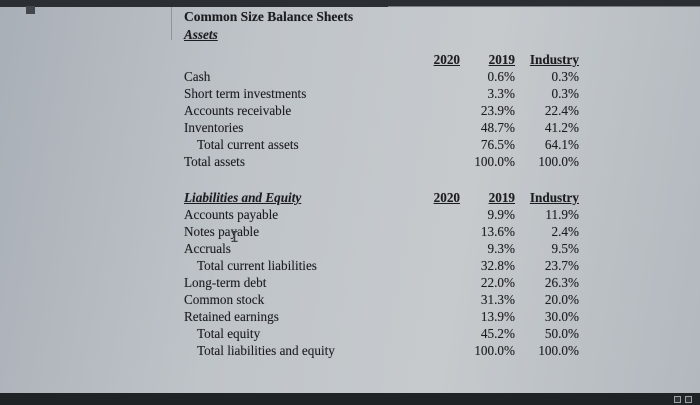 This screenshot has height=405, width=700. I want to click on table-row: Notes payable 13.6% 2.4%, so click(381, 231).